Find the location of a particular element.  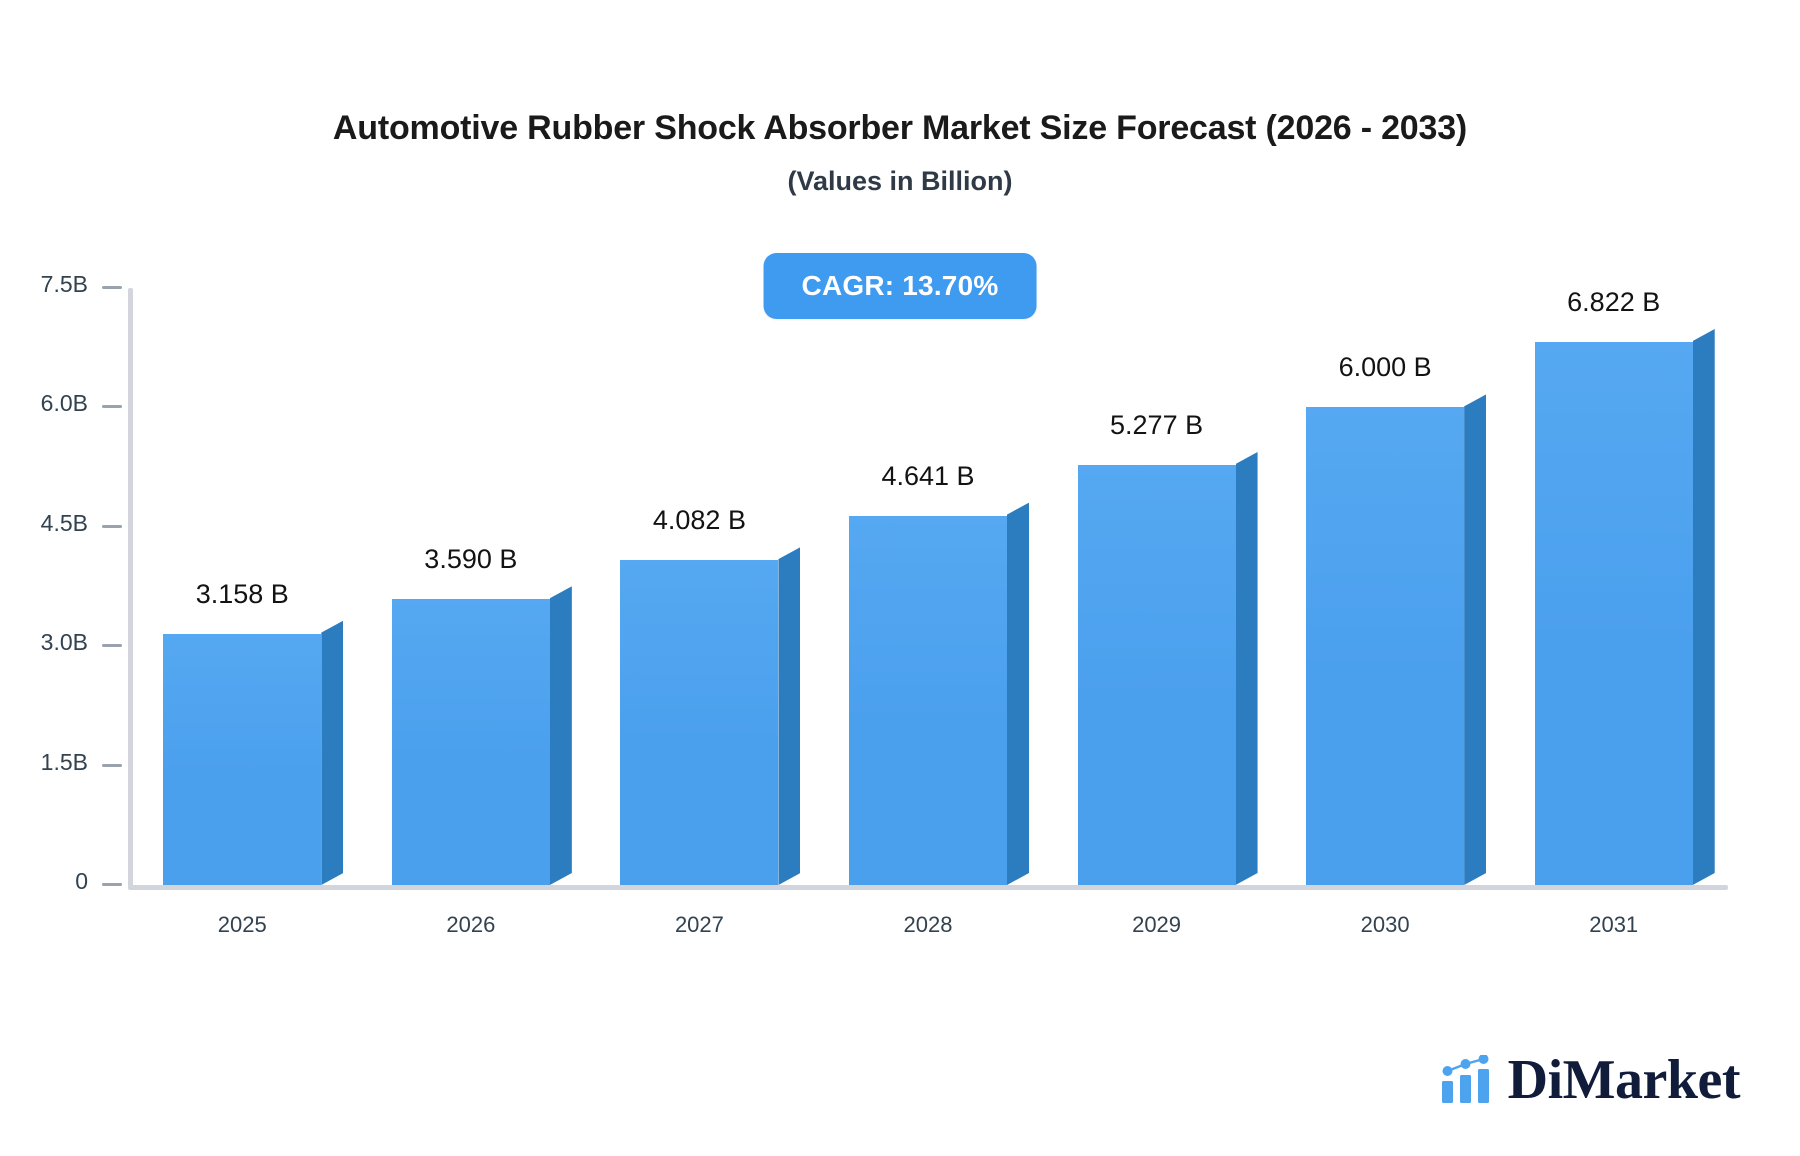

y-axis-tick-label: 3.0B is located at coordinates (64, 642).